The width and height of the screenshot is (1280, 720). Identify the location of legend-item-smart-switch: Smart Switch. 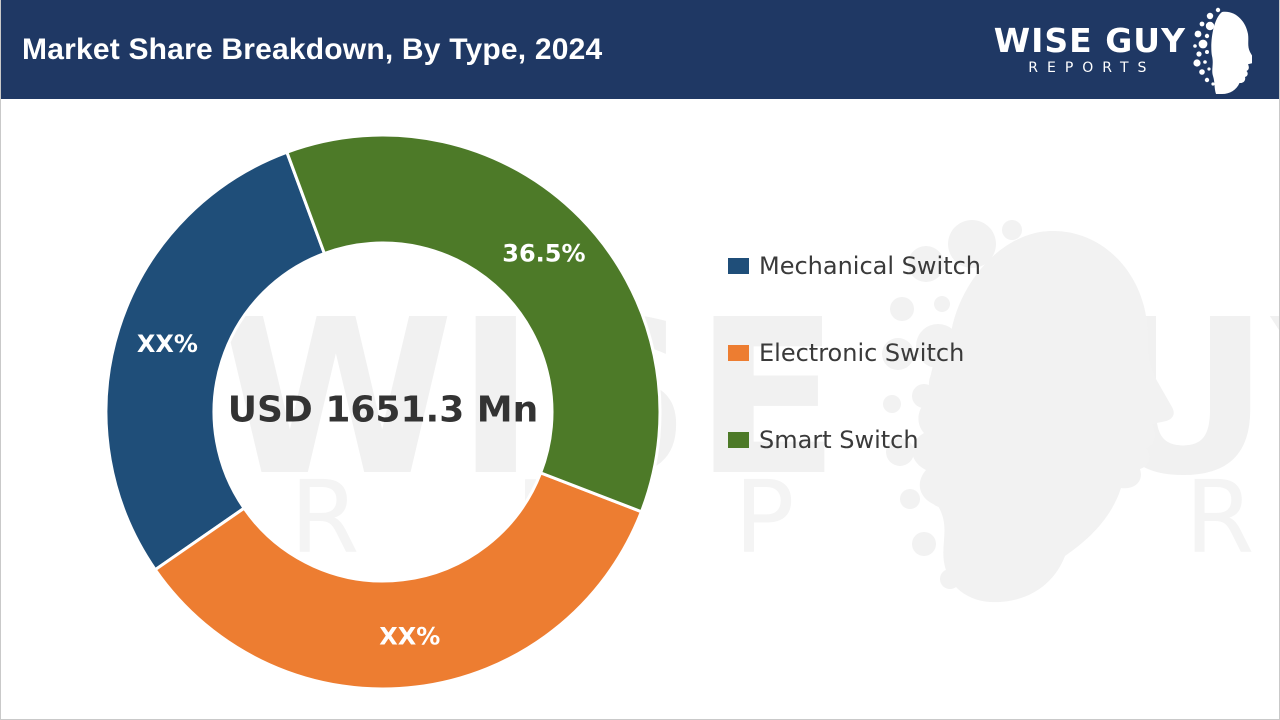
(854, 440).